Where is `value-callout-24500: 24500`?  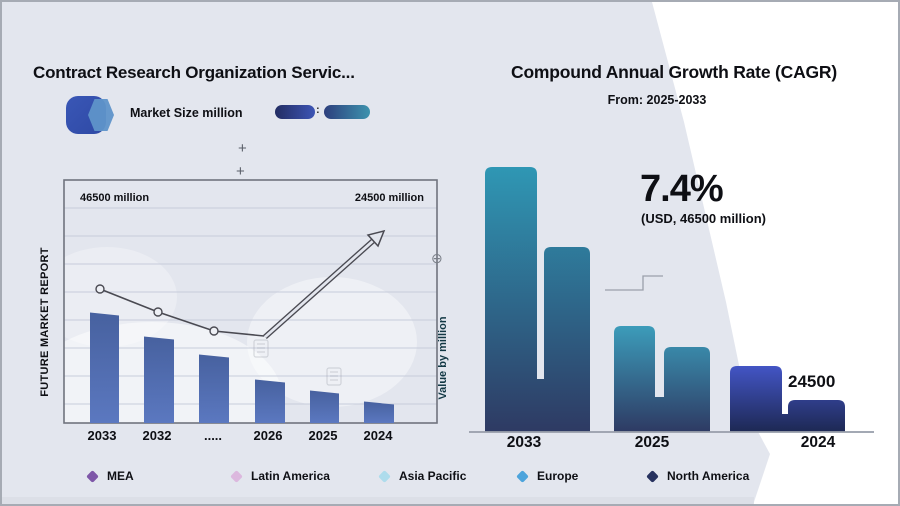 value-callout-24500: 24500 is located at coordinates (812, 381).